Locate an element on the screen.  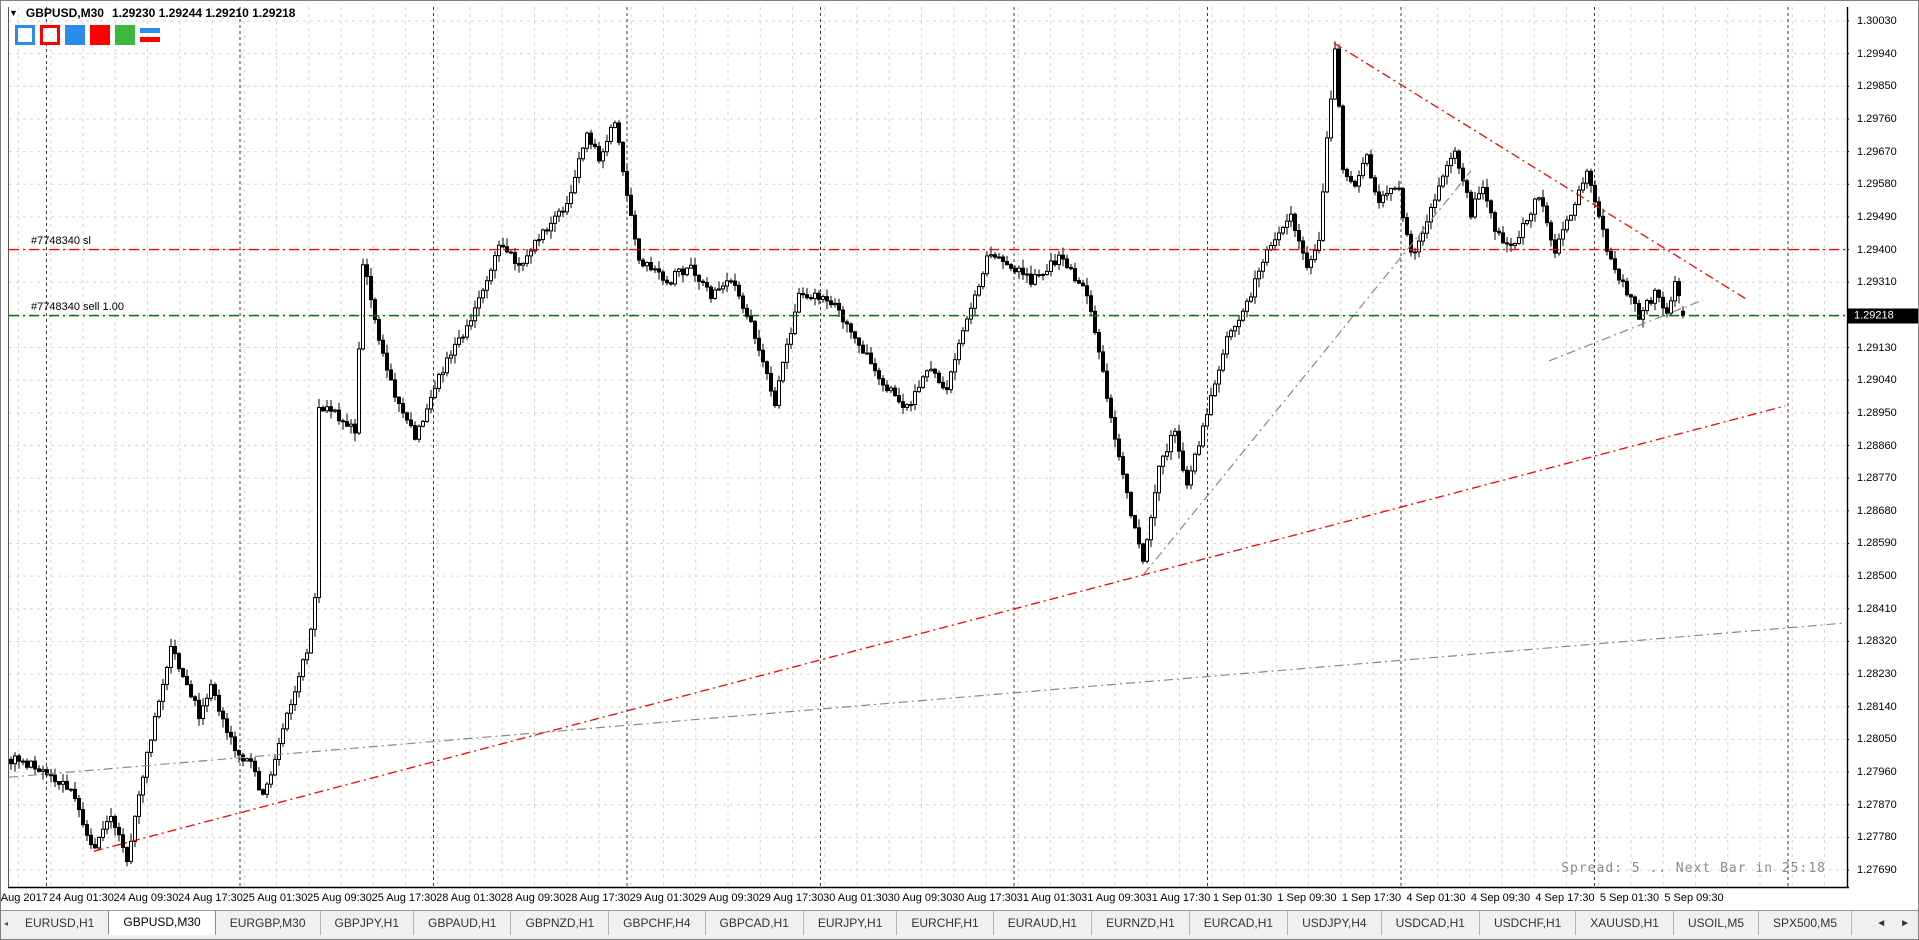
hollow-blue-rect-icon is located at coordinates (25, 35).